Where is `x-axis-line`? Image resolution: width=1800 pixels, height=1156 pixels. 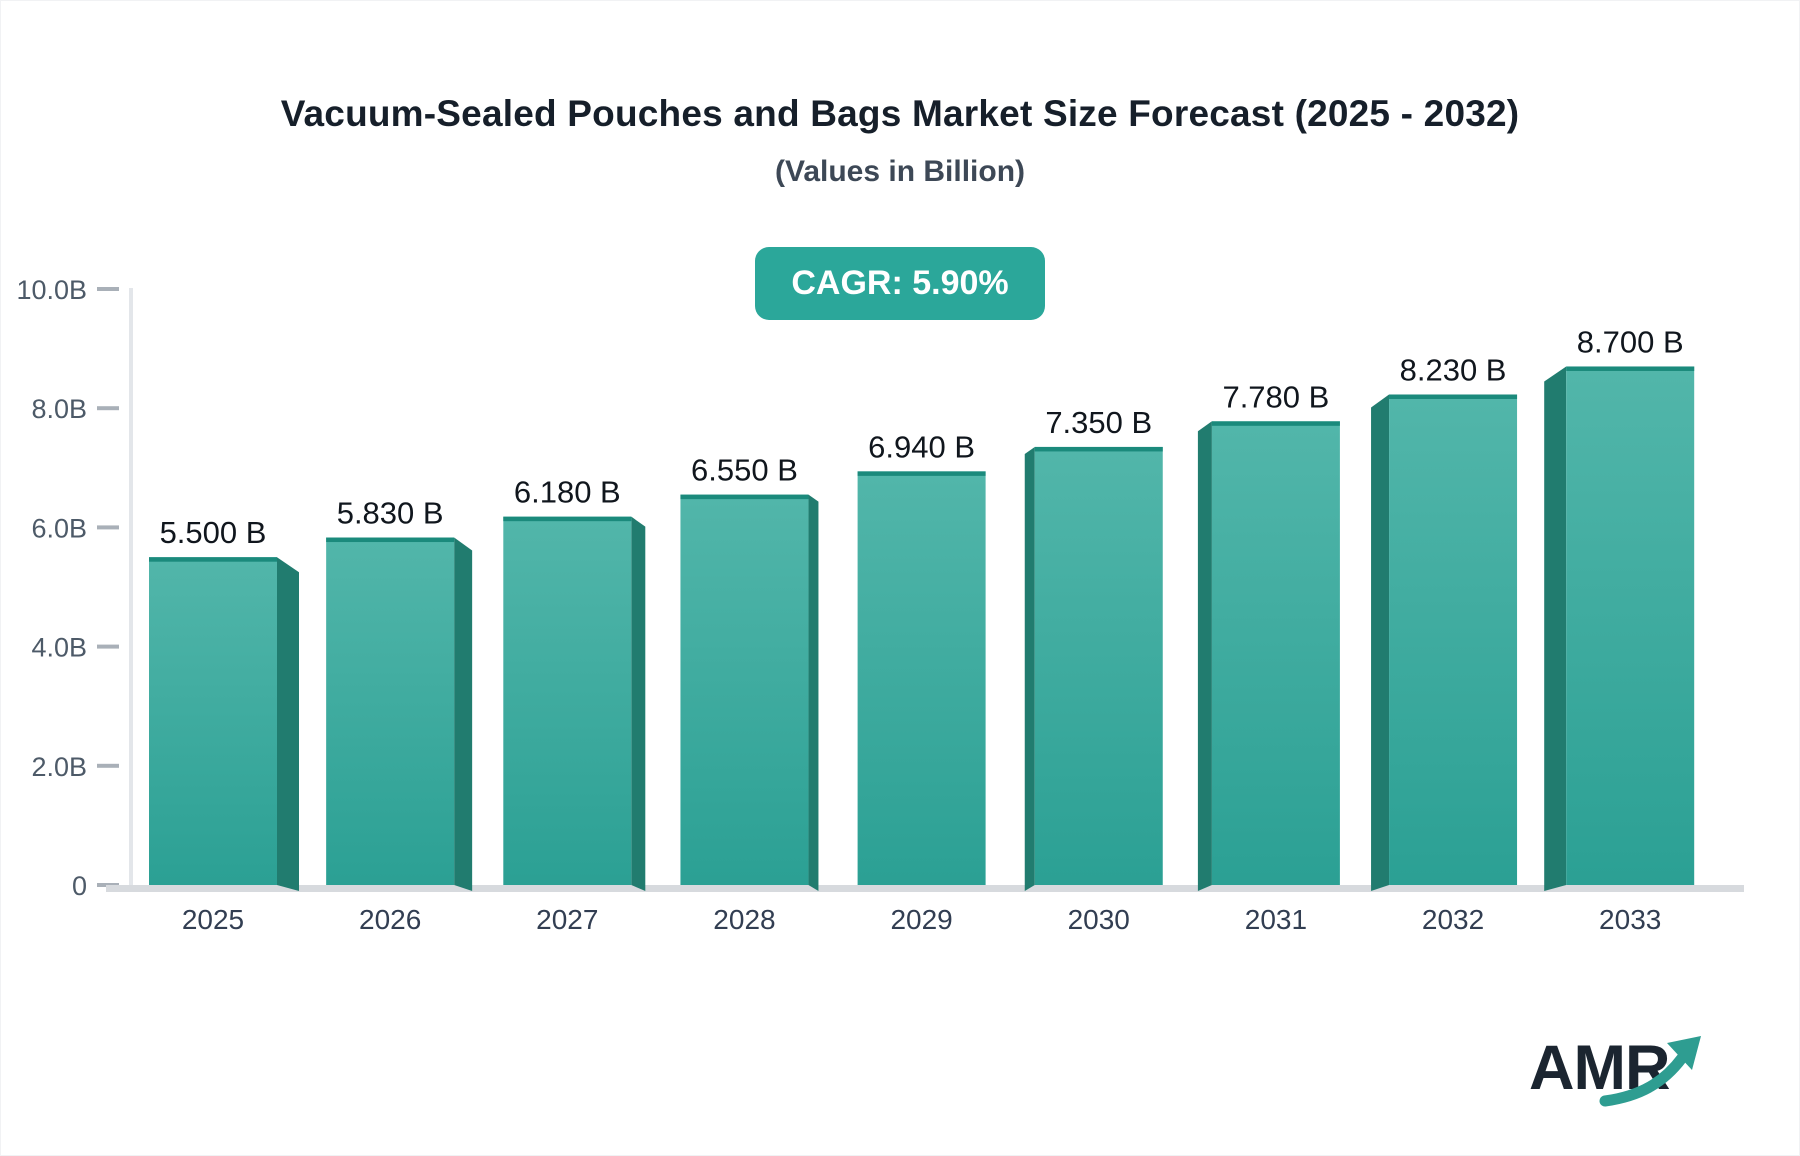
x-axis-line is located at coordinates (925, 888).